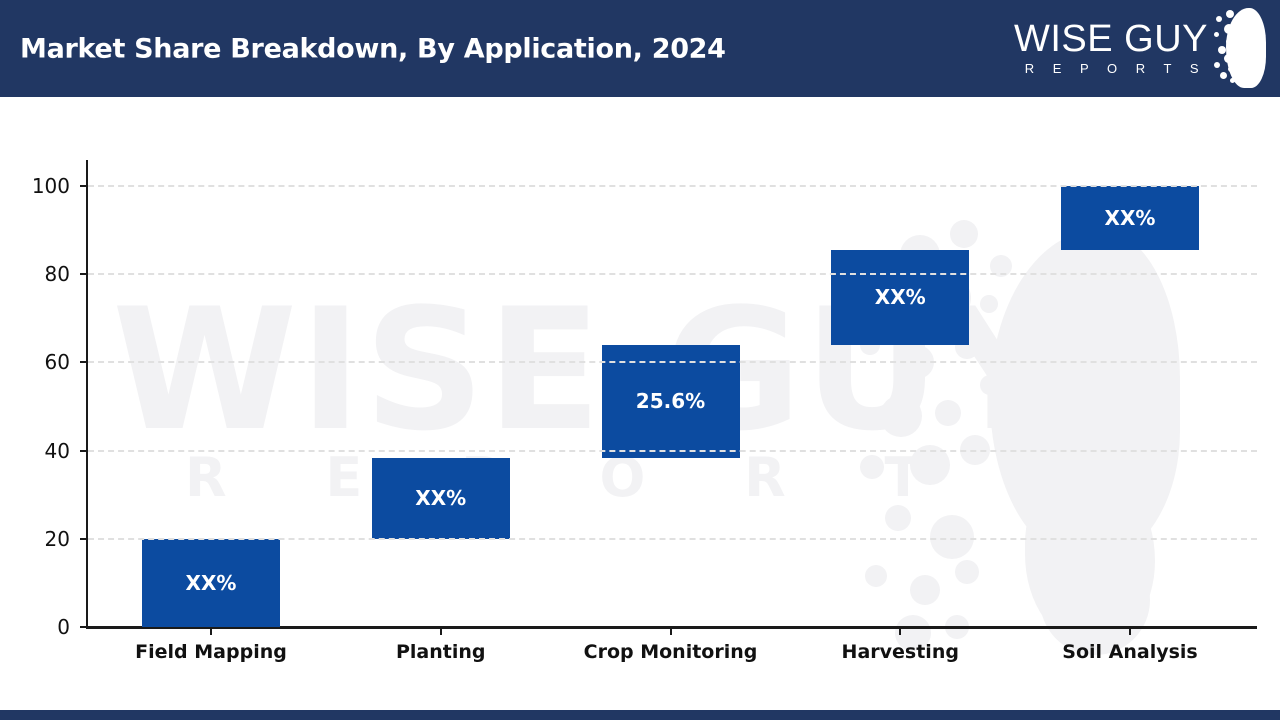 This screenshot has width=1280, height=720. What do you see at coordinates (1115, 68) in the screenshot?
I see `logo-sub-text: R E P O R T S` at bounding box center [1115, 68].